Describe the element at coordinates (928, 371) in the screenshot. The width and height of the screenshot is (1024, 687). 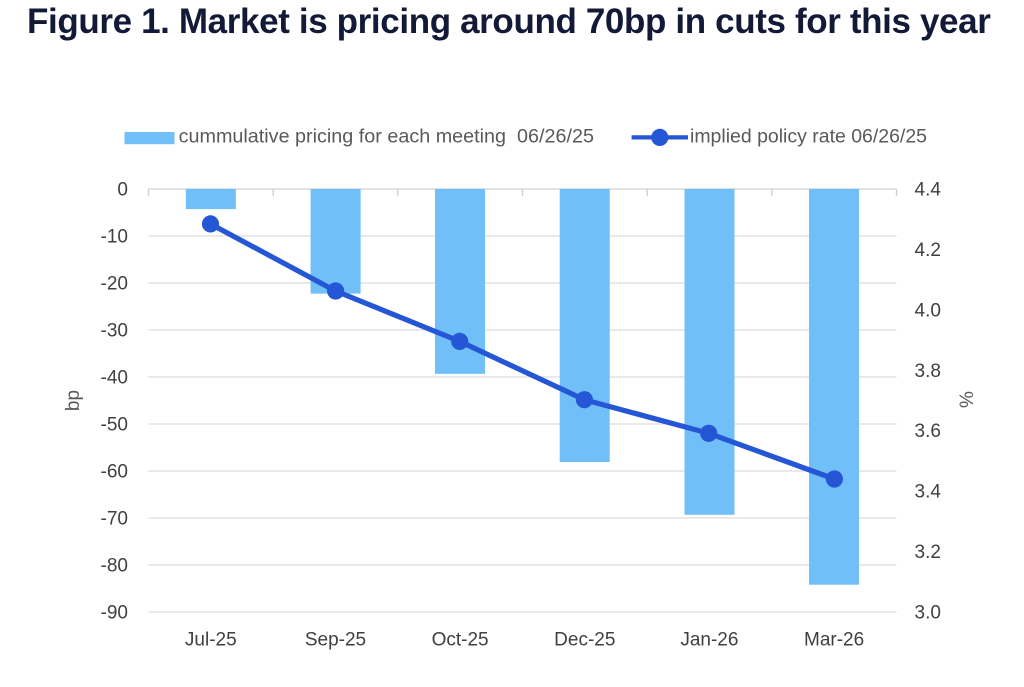
I see `svg-text: 3.8` at that location.